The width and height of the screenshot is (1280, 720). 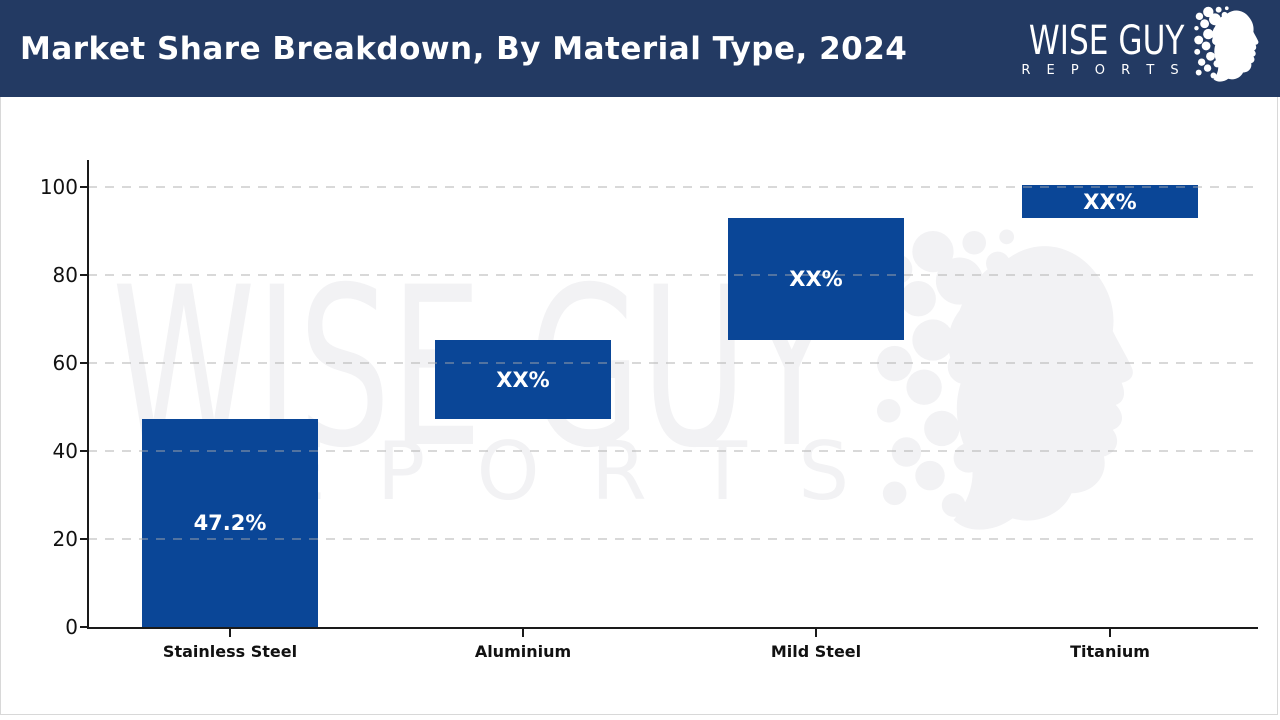 I want to click on logo-wordmark: WISE GUY R E P O R T S, so click(x=1103, y=49).